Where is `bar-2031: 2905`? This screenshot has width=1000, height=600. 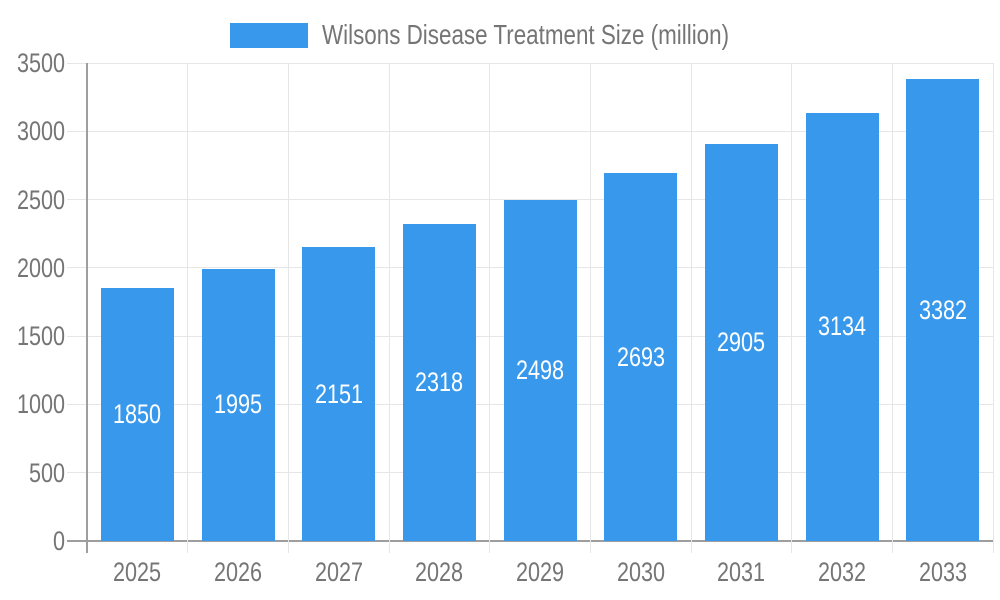
bar-2031: 2905 is located at coordinates (741, 342).